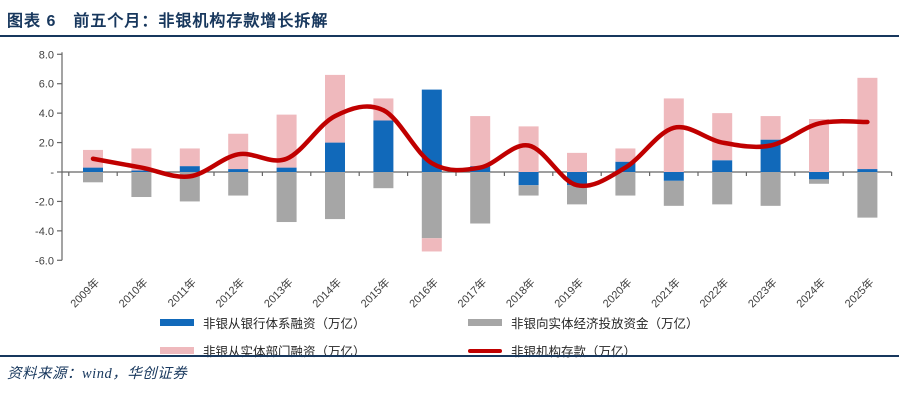  Describe the element at coordinates (574, 352) in the screenshot. I see `legend-label: 非银机构存款（万亿）` at that location.